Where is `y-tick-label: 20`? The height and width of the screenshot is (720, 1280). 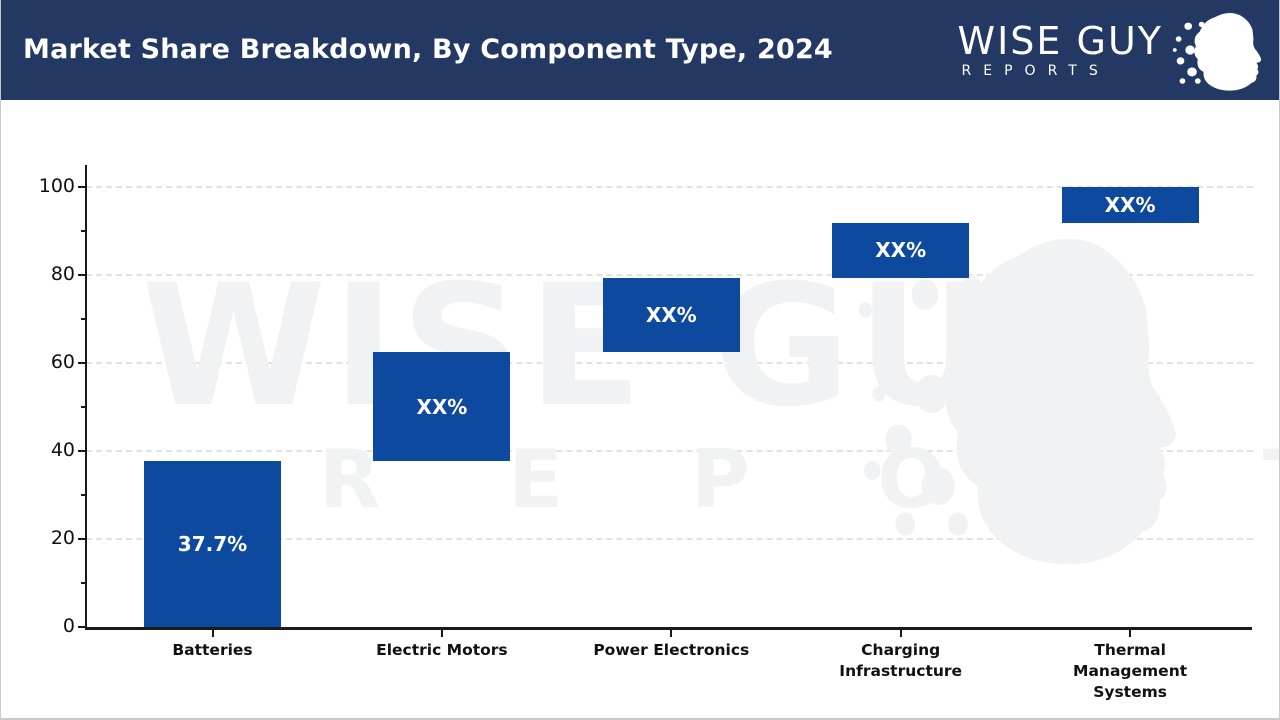
y-tick-label: 20 is located at coordinates (62, 538).